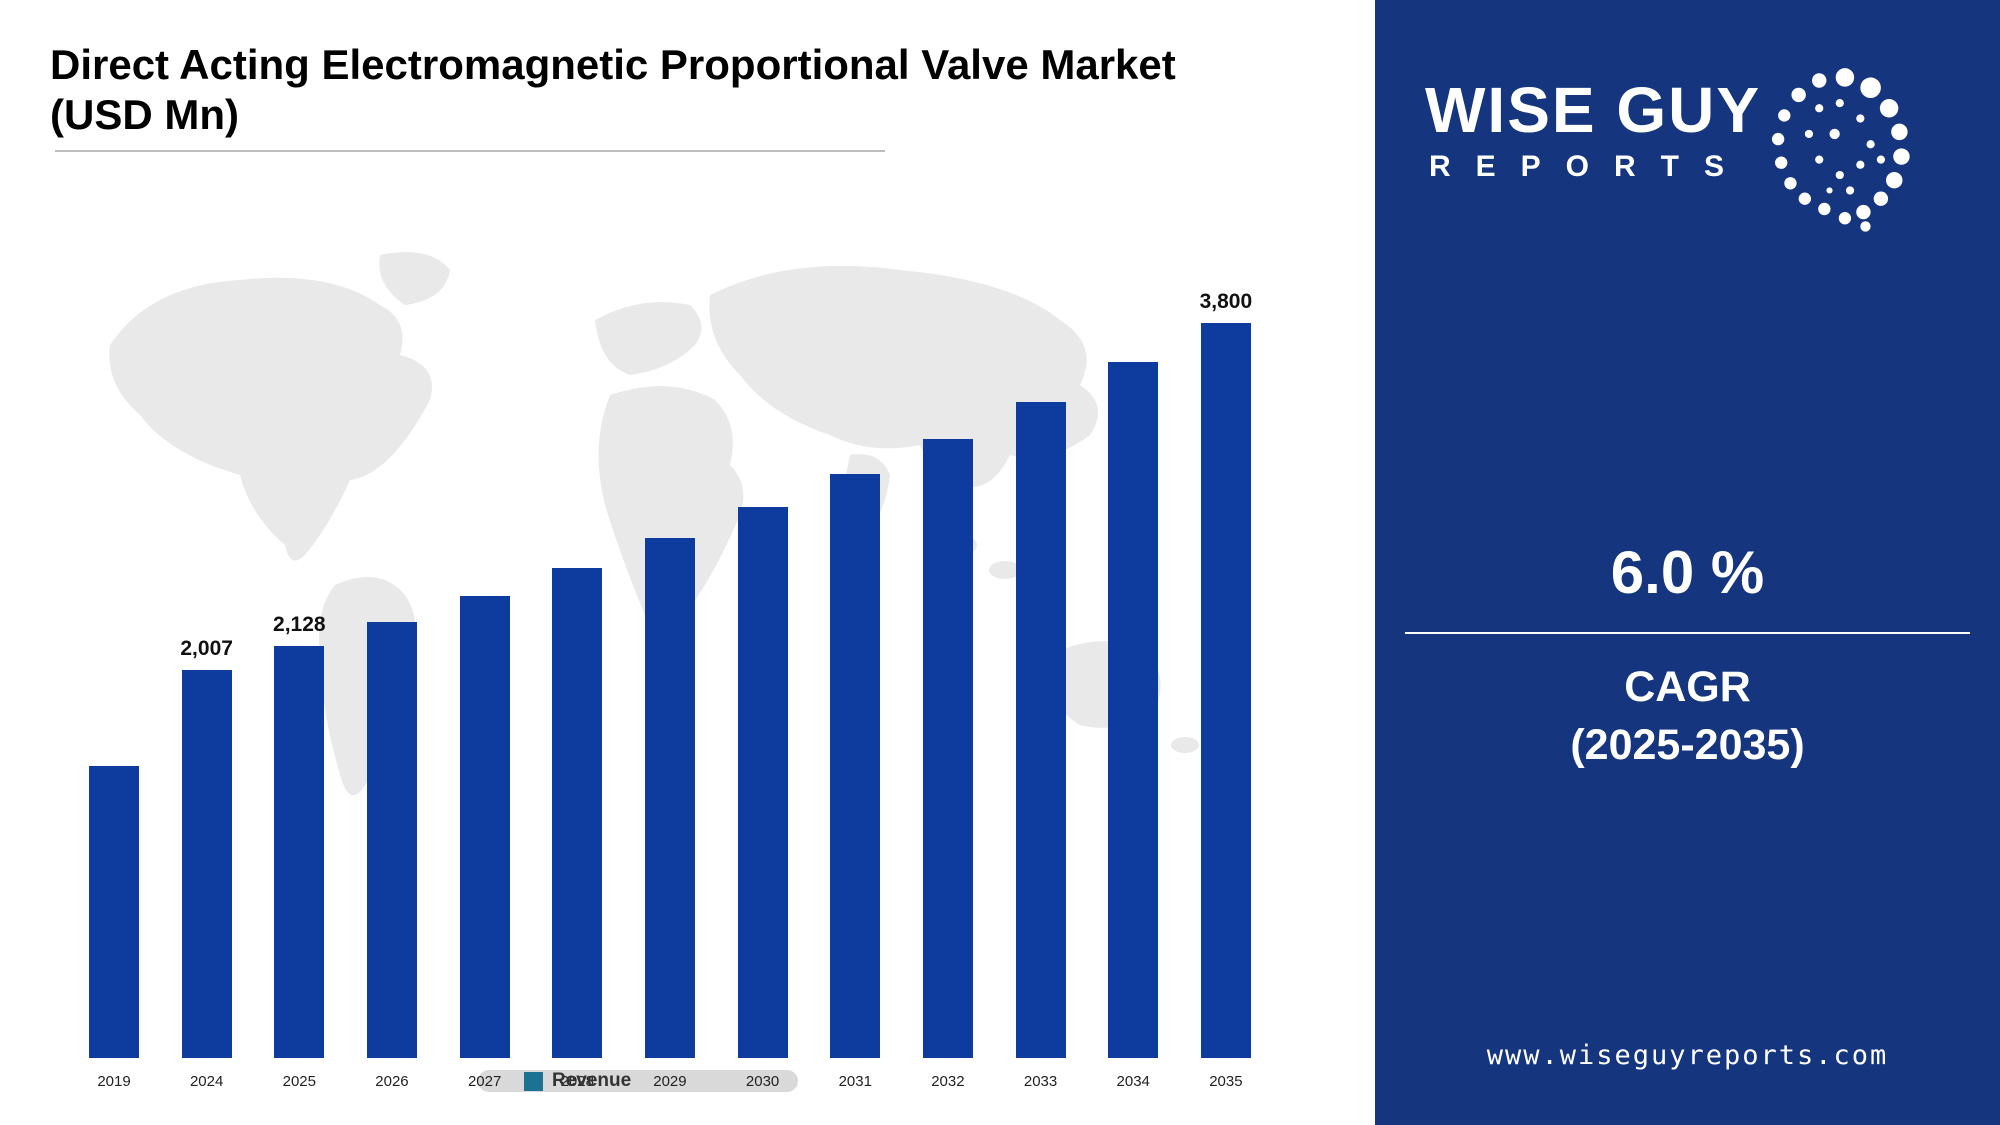 The height and width of the screenshot is (1125, 2000). I want to click on cagr-label-line2: (2025-2035), so click(1687, 745).